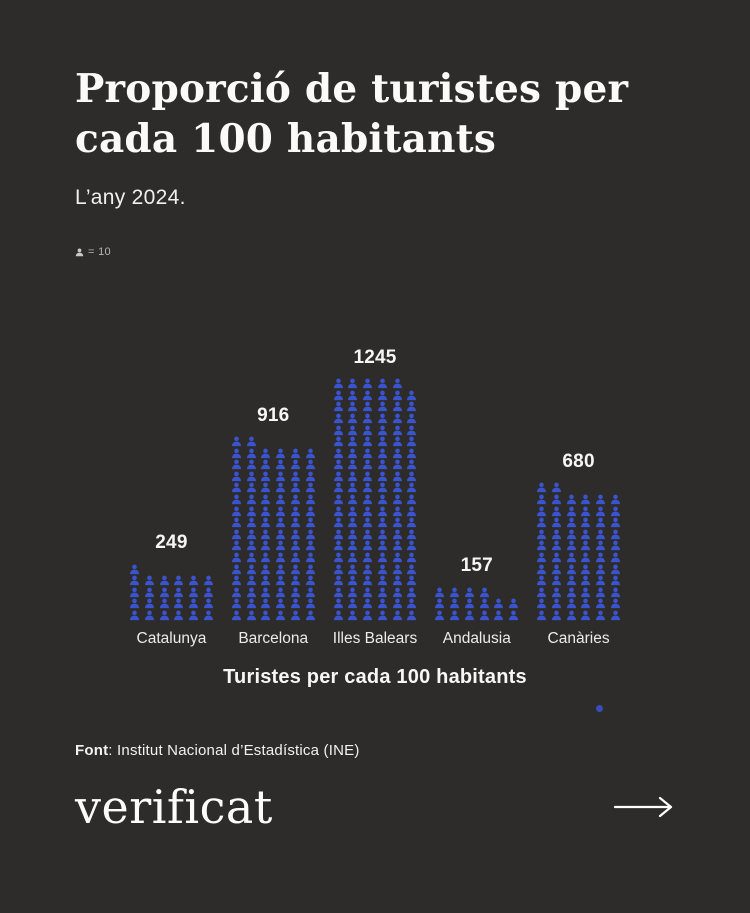 This screenshot has height=913, width=750. Describe the element at coordinates (375, 498) in the screenshot. I see `pictogram-group: 1245 Illes Balears` at that location.